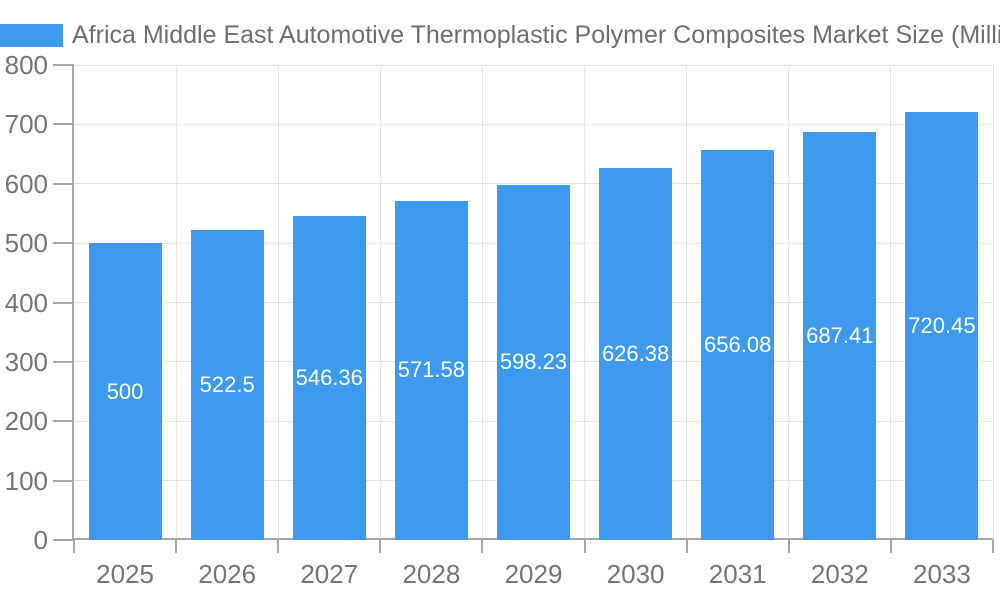 The width and height of the screenshot is (1000, 600). Describe the element at coordinates (26, 421) in the screenshot. I see `y-axis-label: 200` at that location.